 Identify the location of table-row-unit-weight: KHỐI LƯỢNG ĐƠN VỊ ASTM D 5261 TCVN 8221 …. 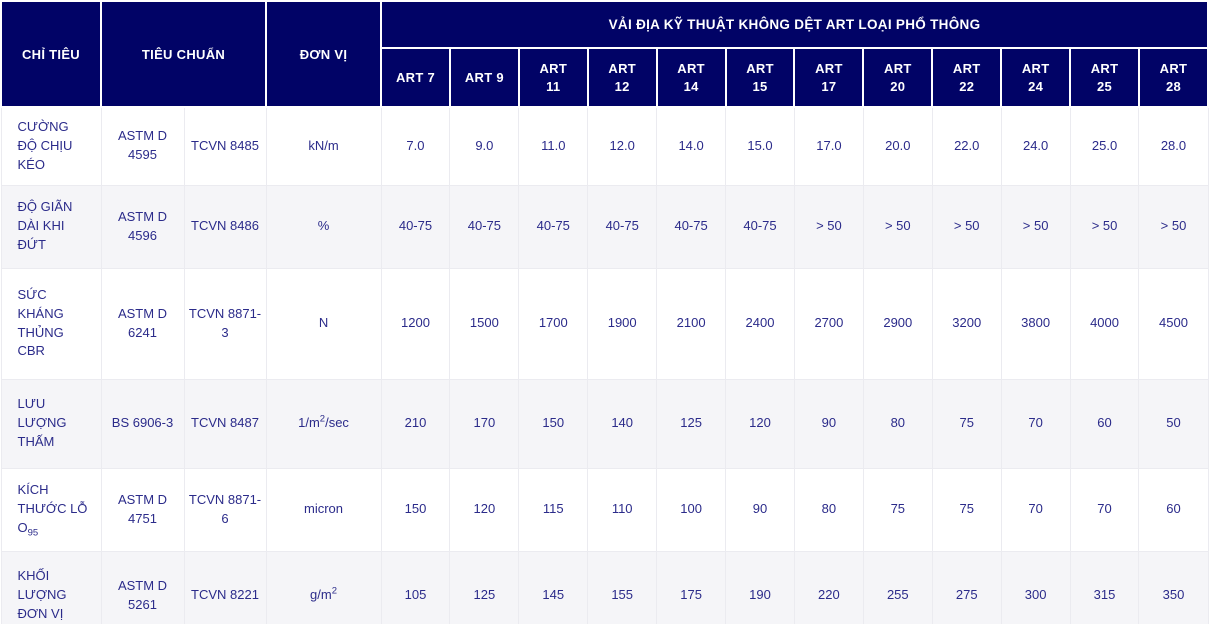
(604, 587).